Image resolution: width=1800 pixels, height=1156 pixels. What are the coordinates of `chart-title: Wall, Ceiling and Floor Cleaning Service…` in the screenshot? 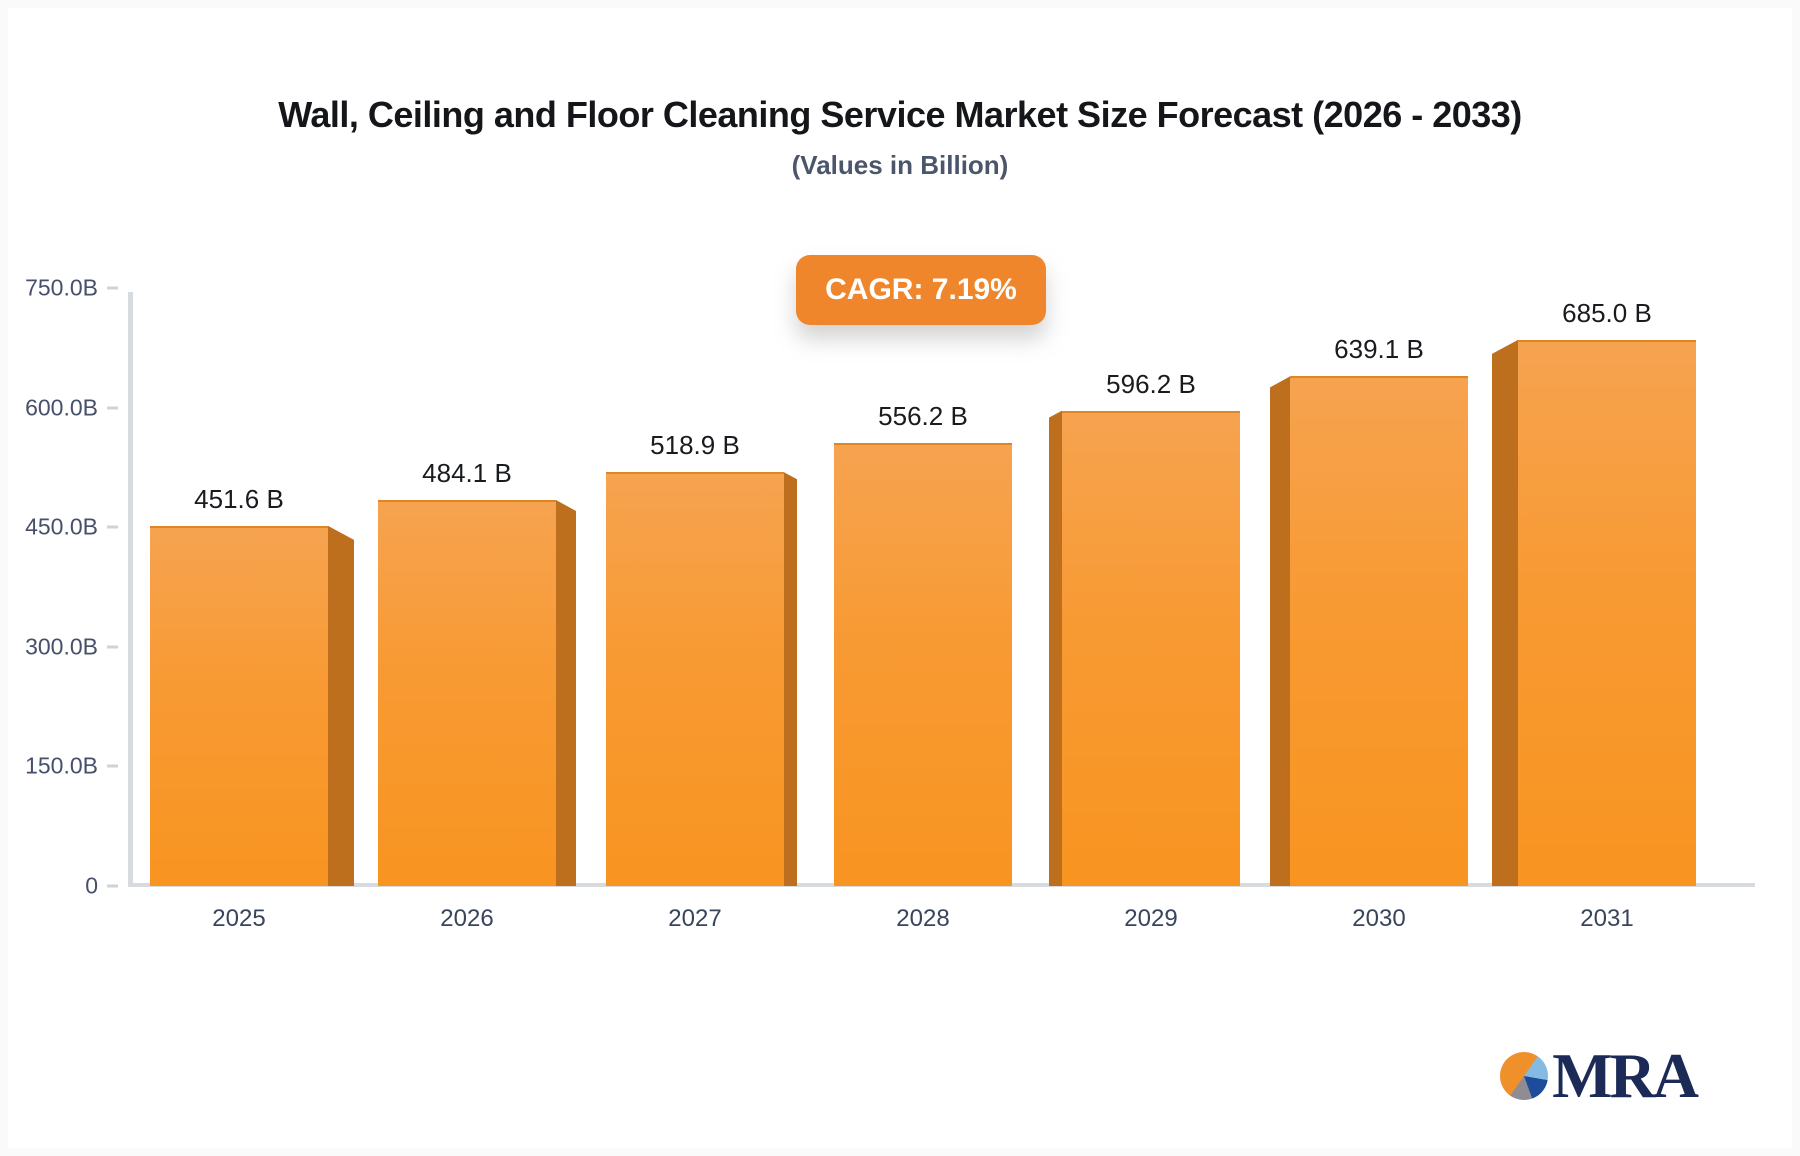 It's located at (900, 114).